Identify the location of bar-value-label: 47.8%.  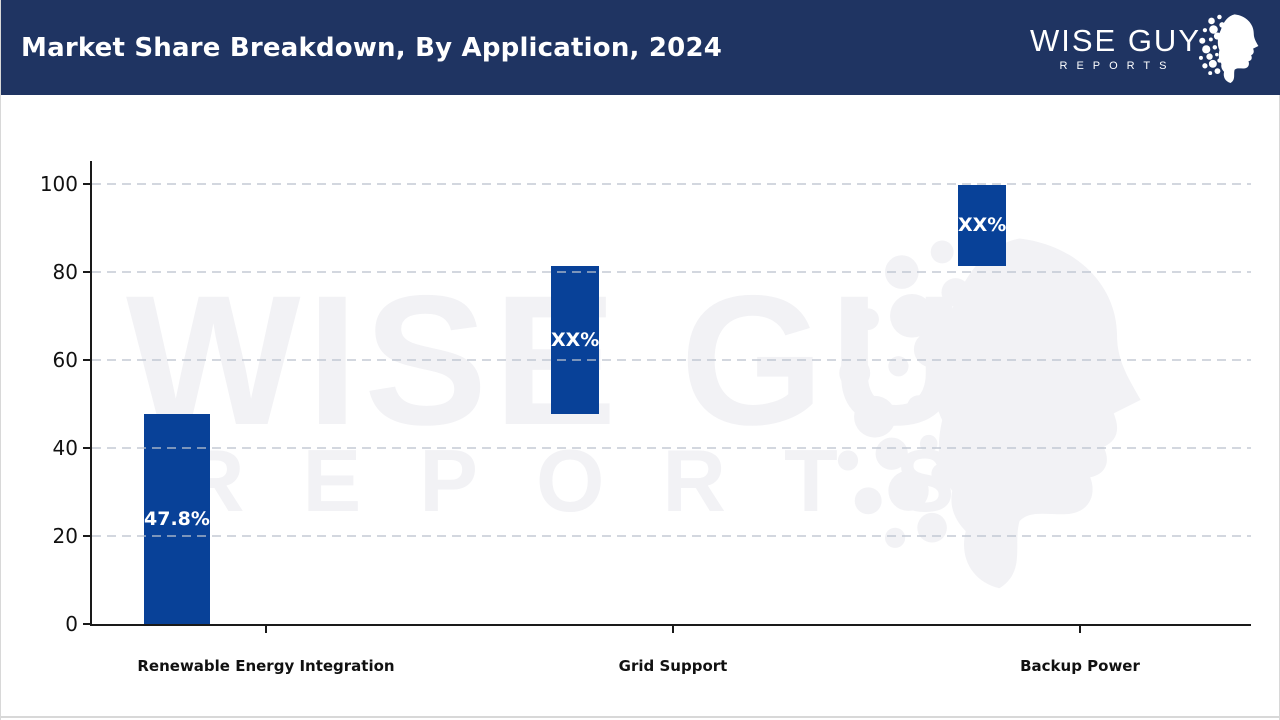
(177, 518).